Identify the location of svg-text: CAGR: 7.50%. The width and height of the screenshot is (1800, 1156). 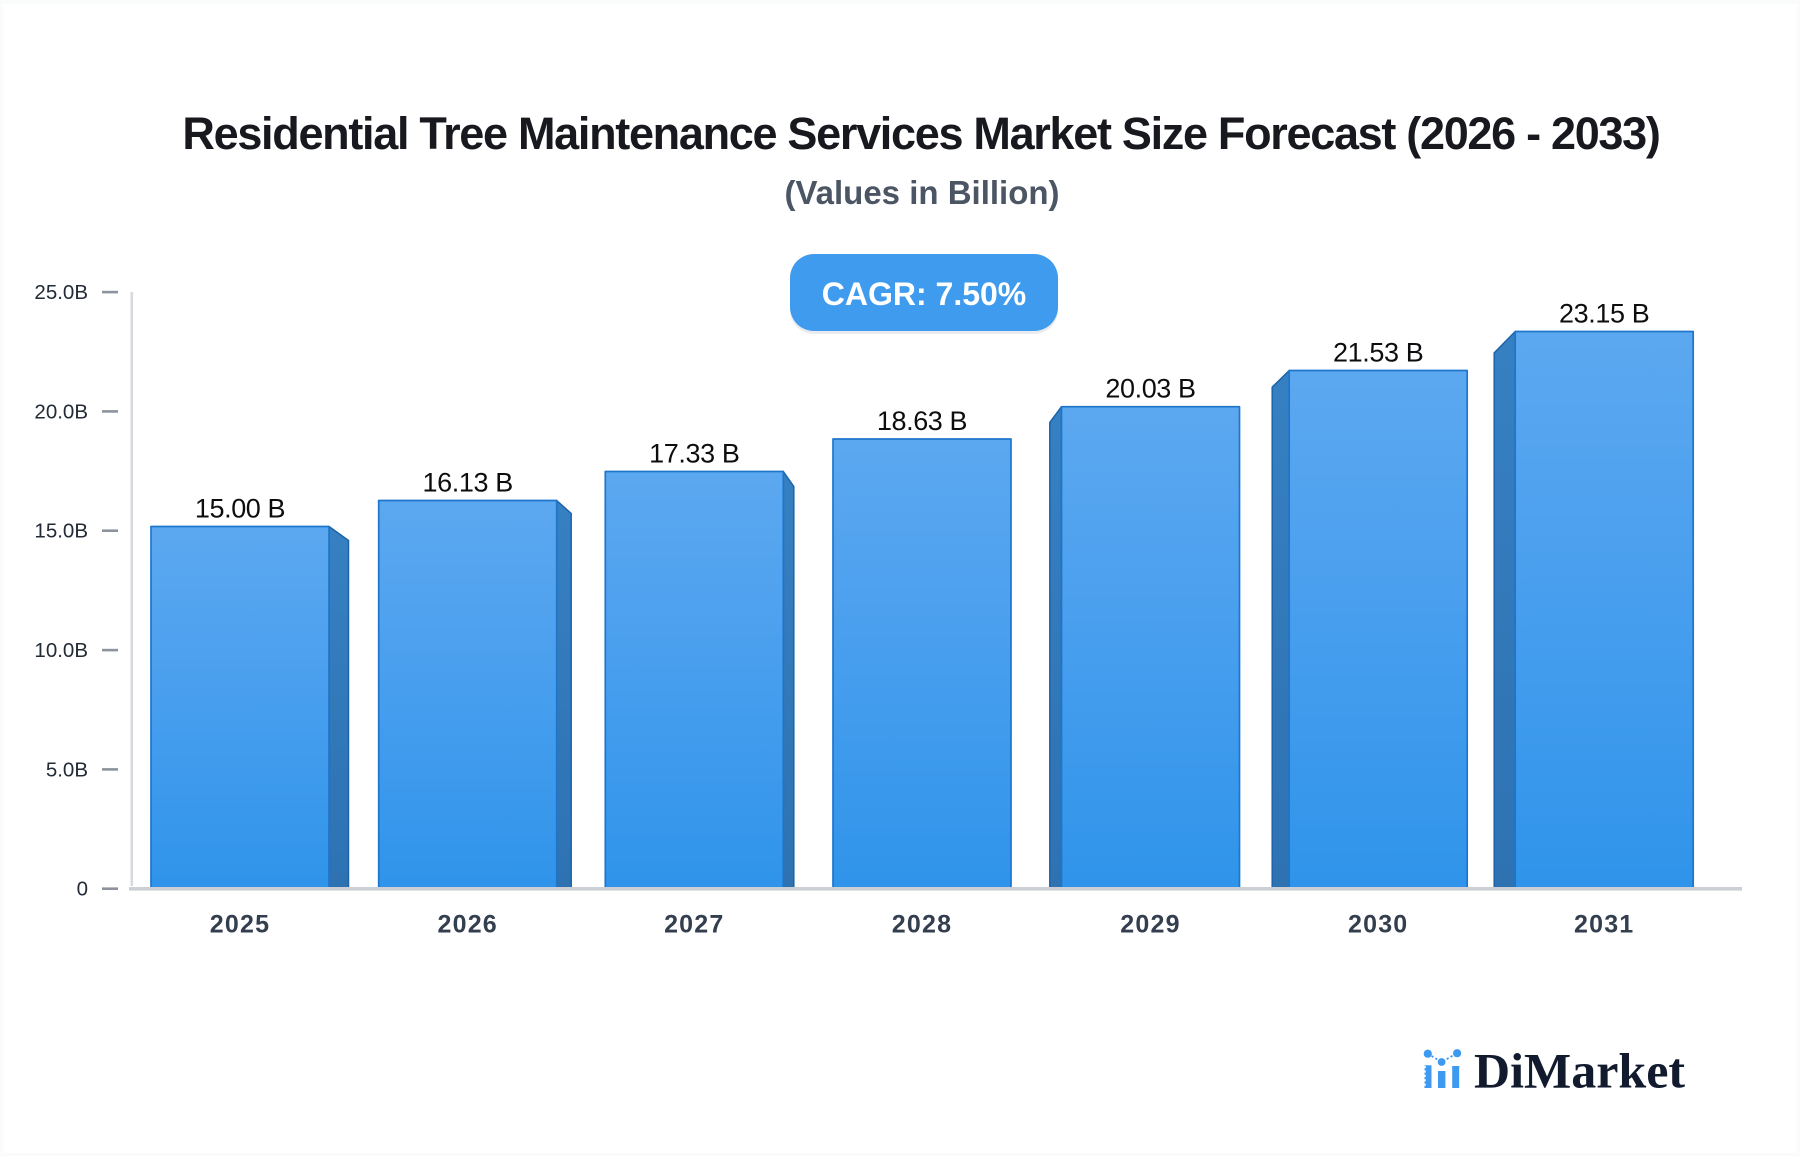
(924, 294).